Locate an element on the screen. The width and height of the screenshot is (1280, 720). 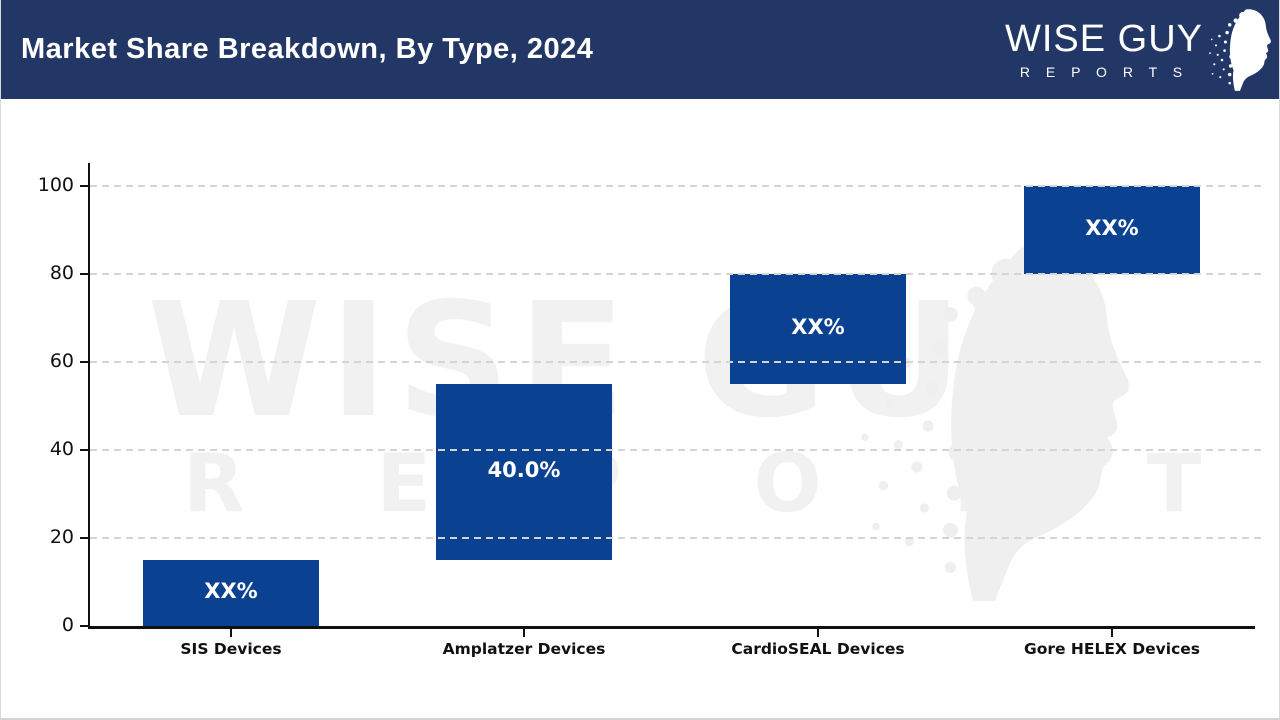
x-axis-category-label: Amplatzer Devices is located at coordinates (524, 649).